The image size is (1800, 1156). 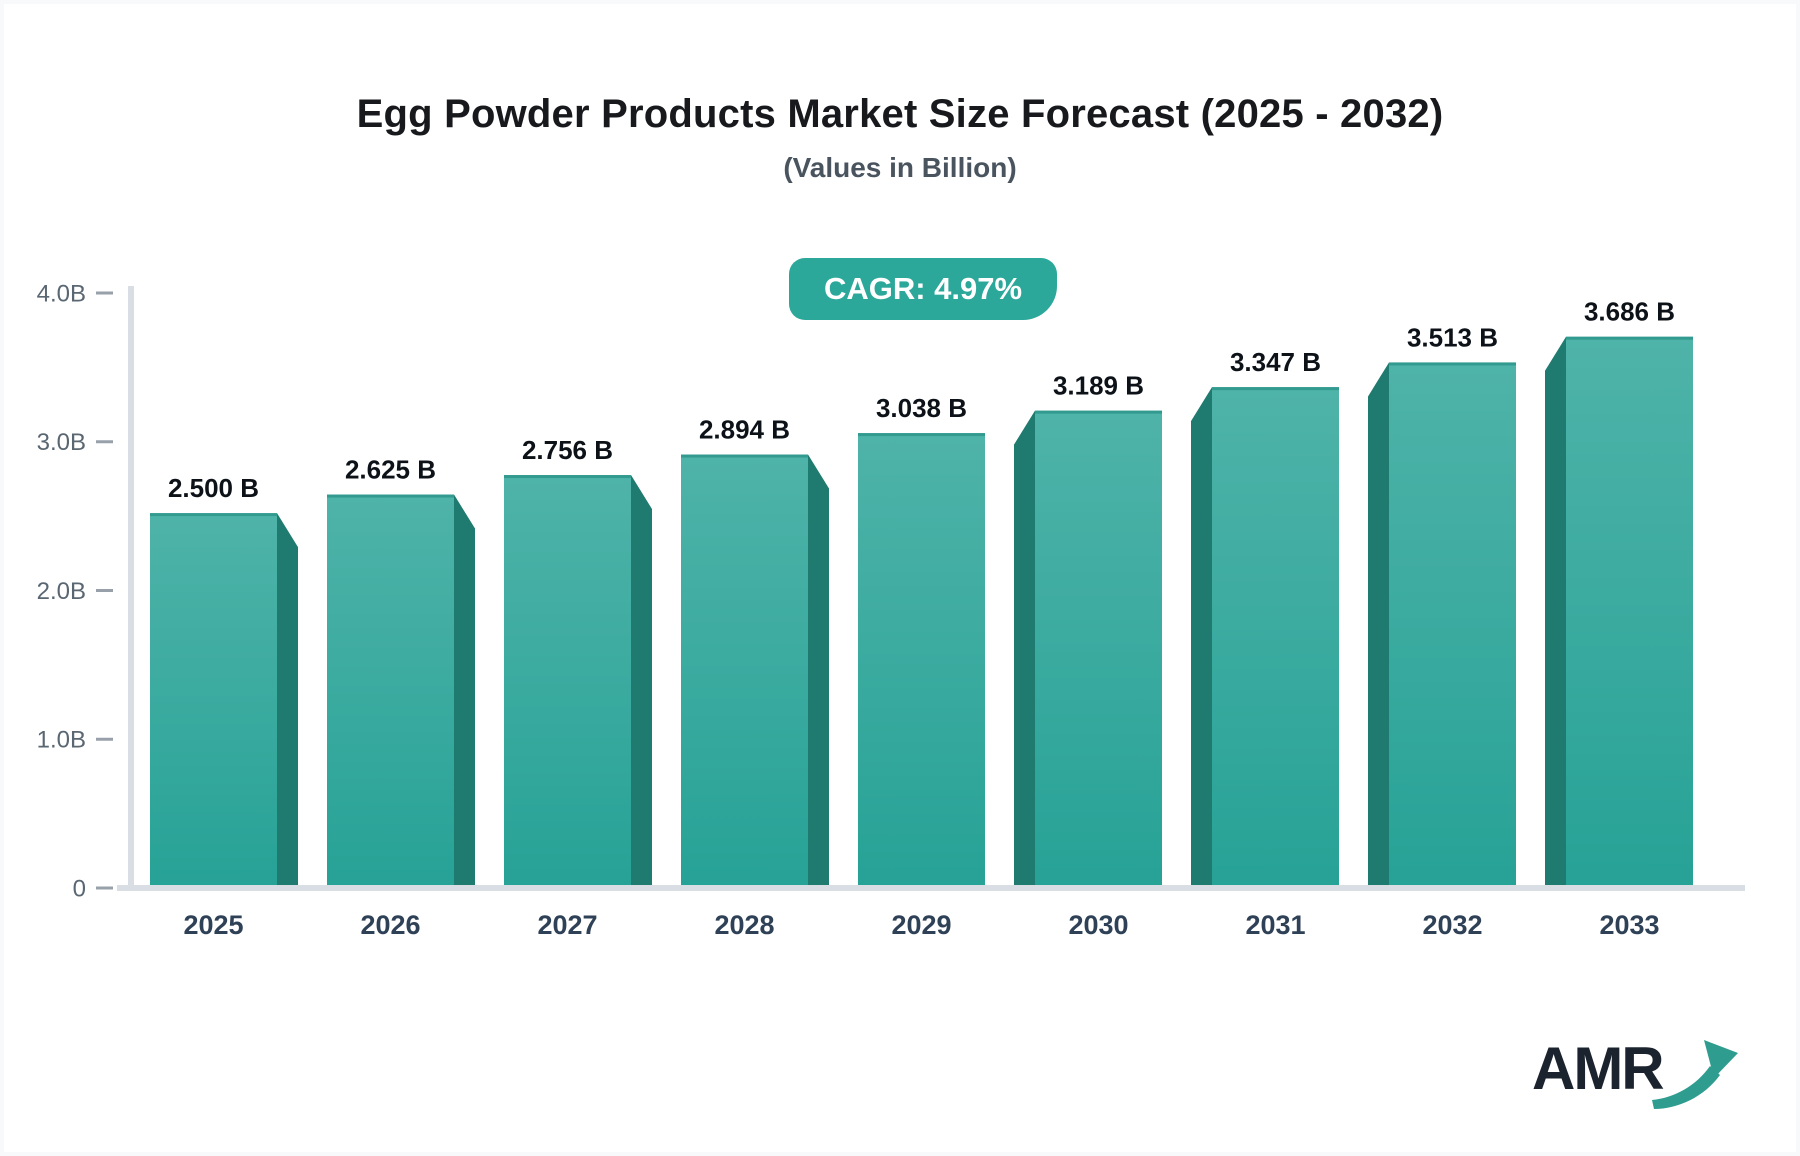 What do you see at coordinates (1629, 925) in the screenshot?
I see `x-tick-label: 2033` at bounding box center [1629, 925].